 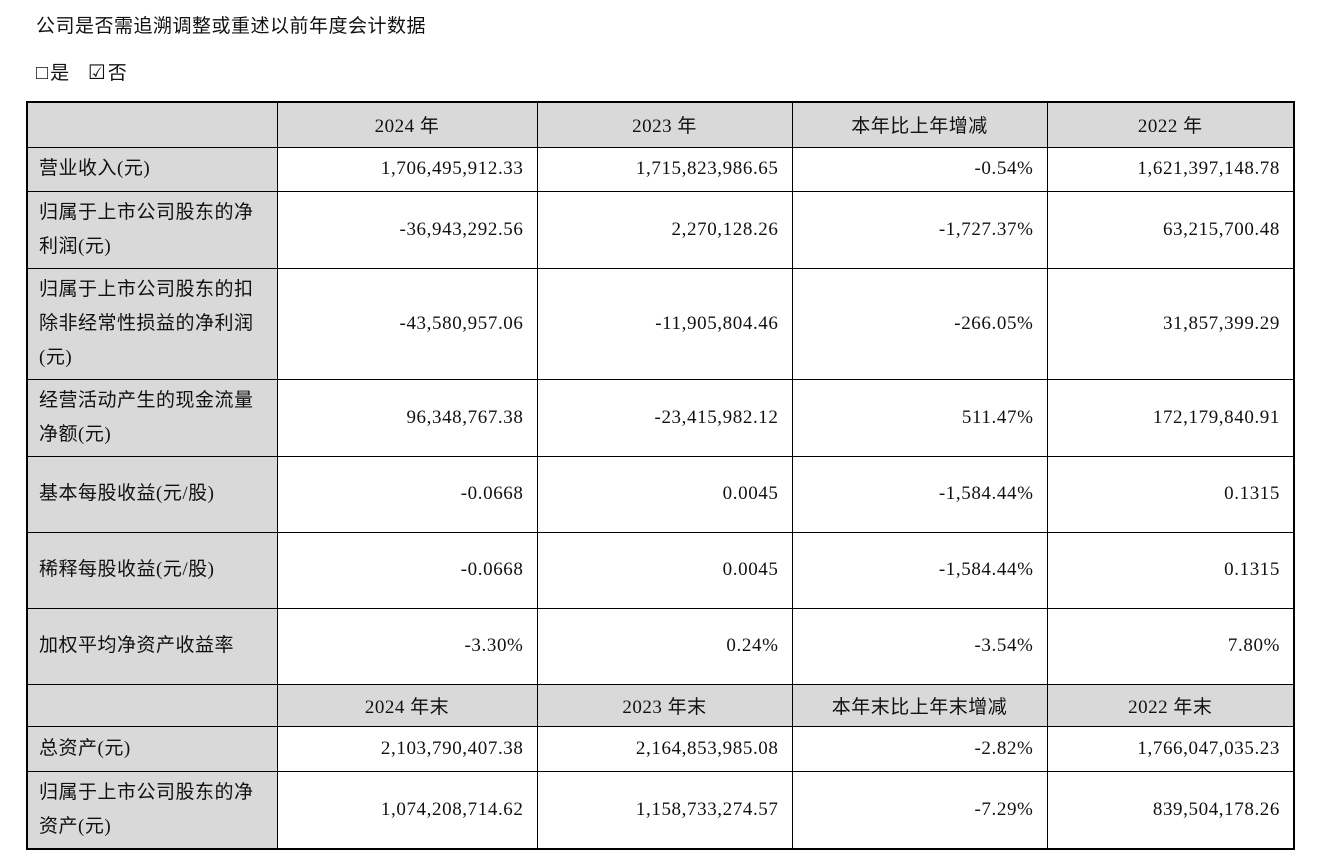 What do you see at coordinates (152, 169) in the screenshot?
I see `row-label: 营业收入(元)` at bounding box center [152, 169].